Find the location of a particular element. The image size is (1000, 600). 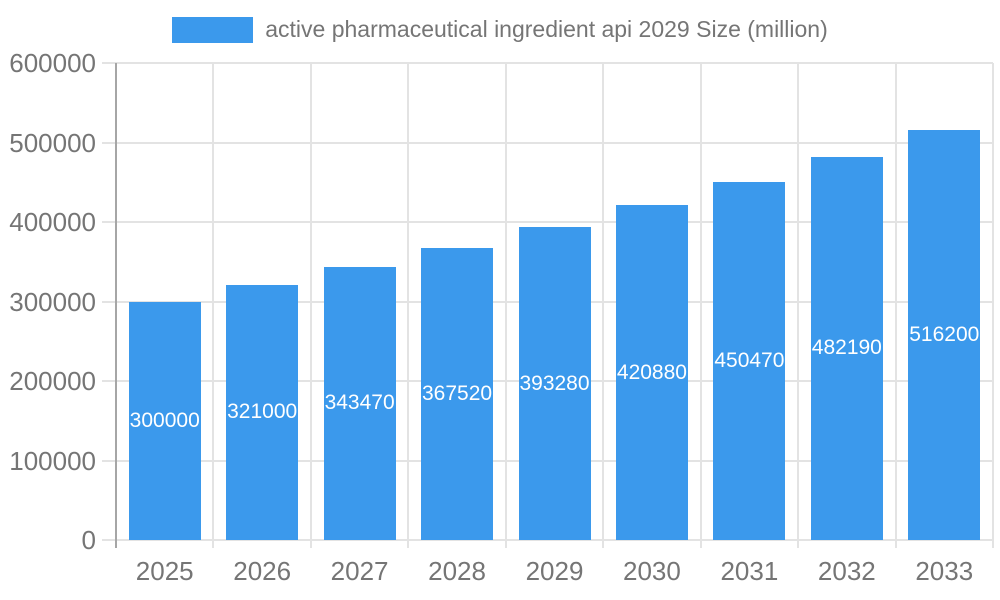

bar: 482190 is located at coordinates (846, 348).